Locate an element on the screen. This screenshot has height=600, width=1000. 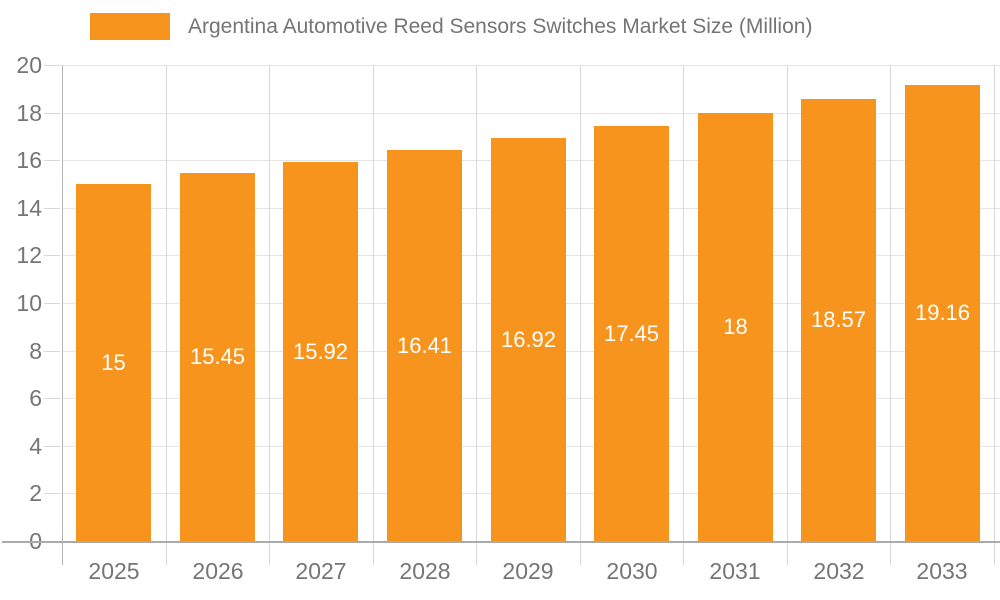
y-axis-tick-label: 16 is located at coordinates (29, 160).